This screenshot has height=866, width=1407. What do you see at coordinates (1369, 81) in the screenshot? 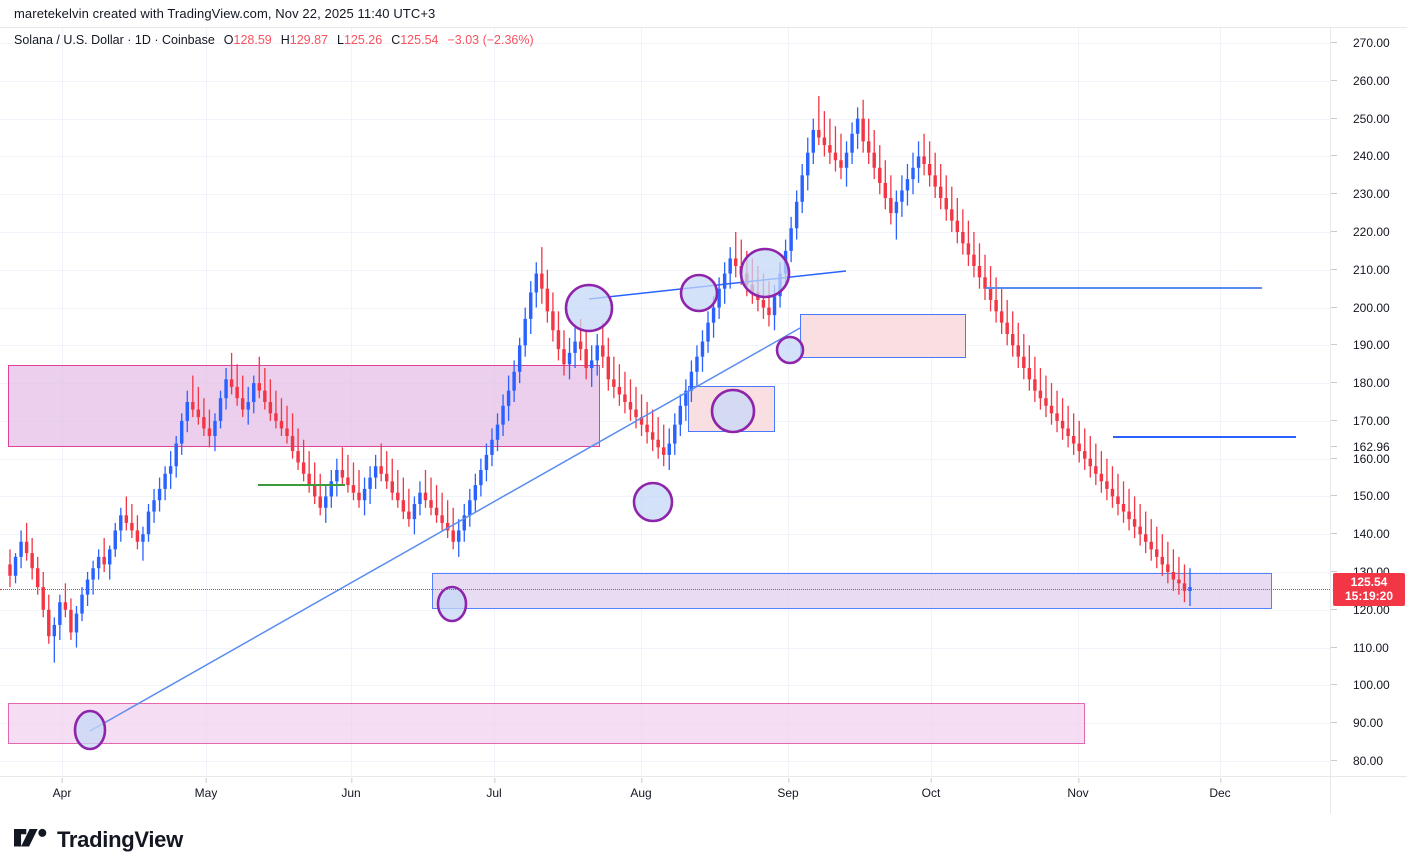
I see `price-tick-label: 260.00` at bounding box center [1369, 81].